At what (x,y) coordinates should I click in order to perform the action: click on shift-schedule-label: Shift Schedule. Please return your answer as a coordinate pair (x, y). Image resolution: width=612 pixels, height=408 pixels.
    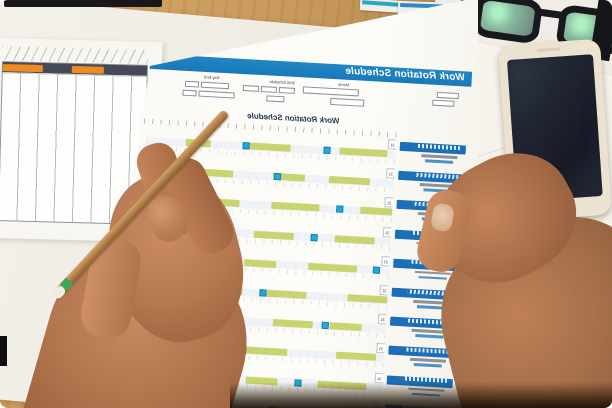
    Looking at the image, I should click on (282, 82).